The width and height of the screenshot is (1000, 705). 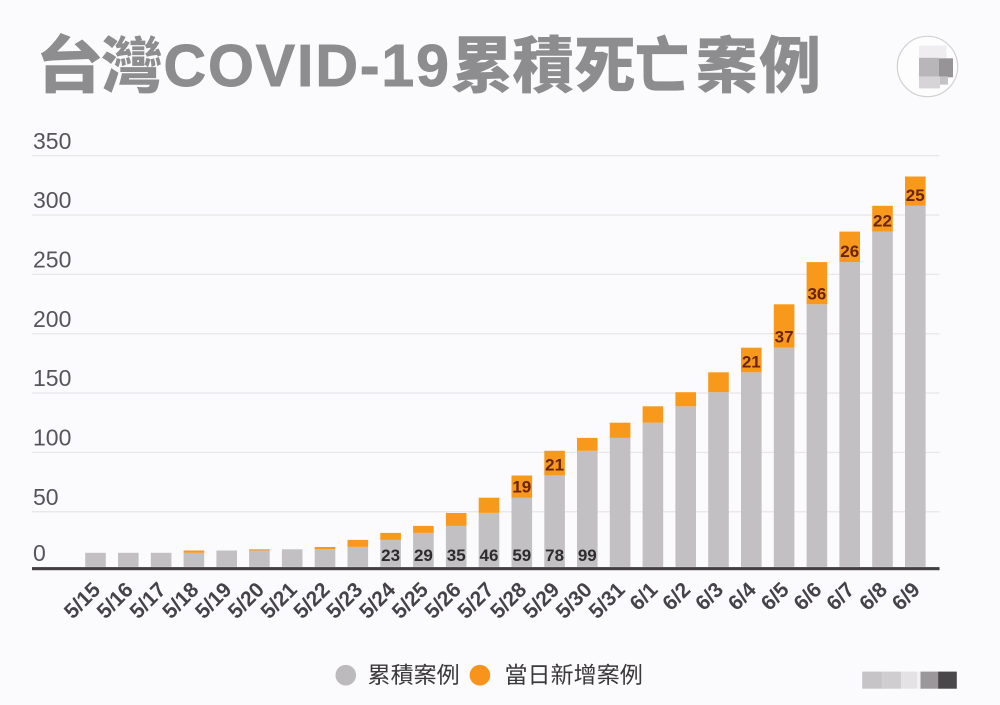 I want to click on svg-text: 25, so click(x=915, y=195).